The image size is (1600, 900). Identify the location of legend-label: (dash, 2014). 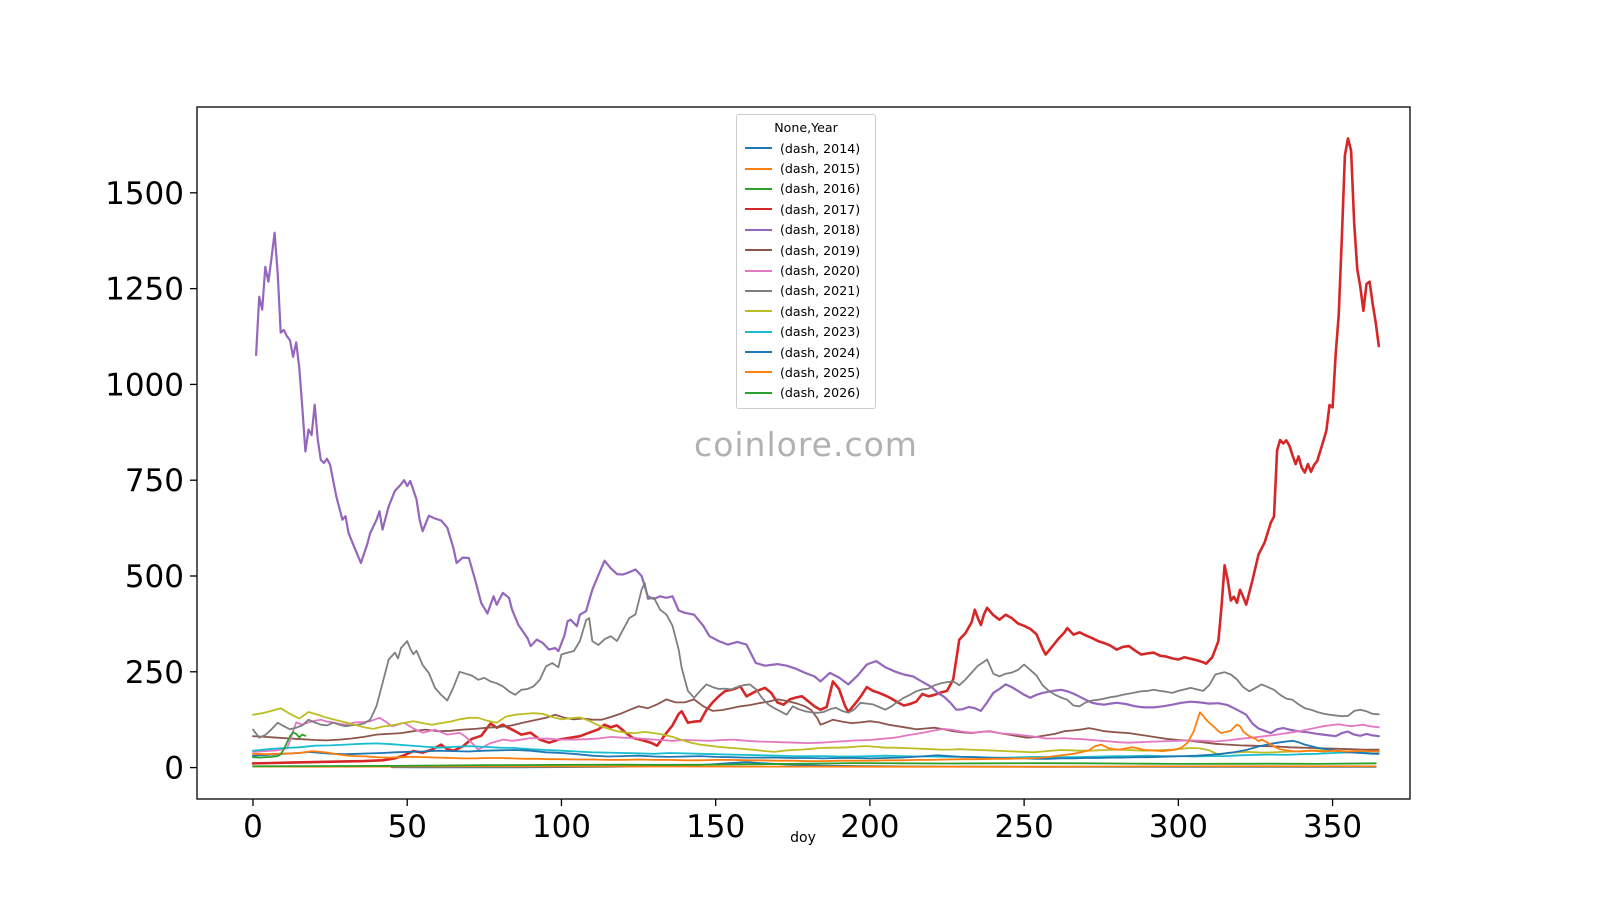
(820, 148).